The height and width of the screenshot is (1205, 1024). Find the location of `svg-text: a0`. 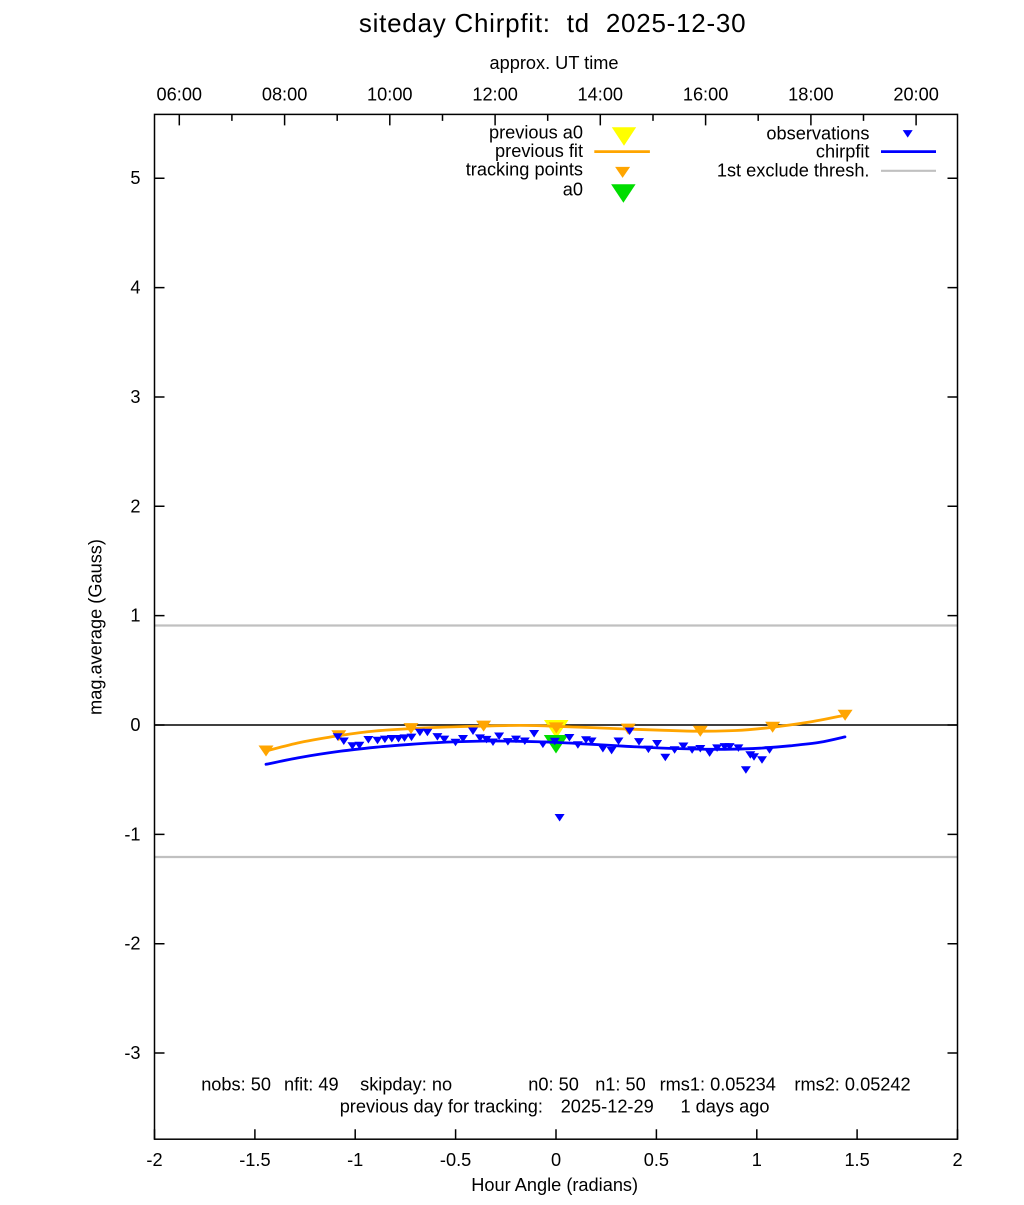

svg-text: a0 is located at coordinates (573, 190).